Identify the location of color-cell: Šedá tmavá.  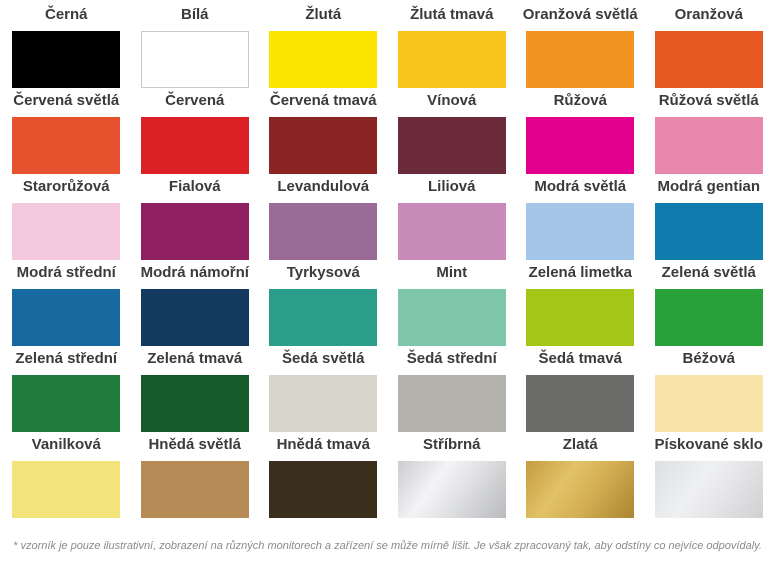
(580, 389).